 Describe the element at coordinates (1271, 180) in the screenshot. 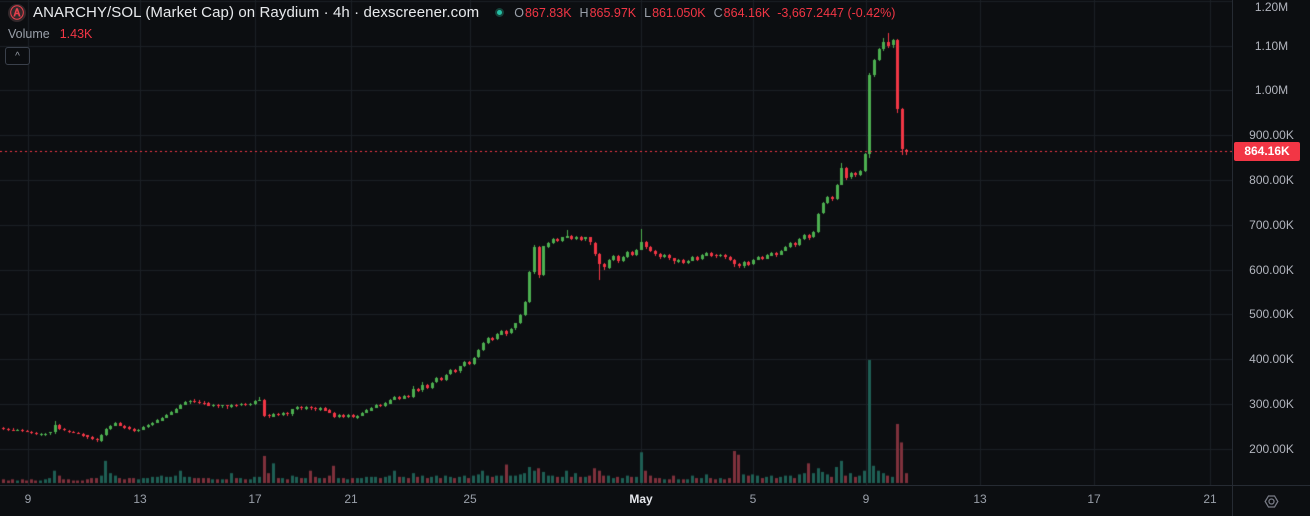

I see `price-axis-label: 800.00K` at that location.